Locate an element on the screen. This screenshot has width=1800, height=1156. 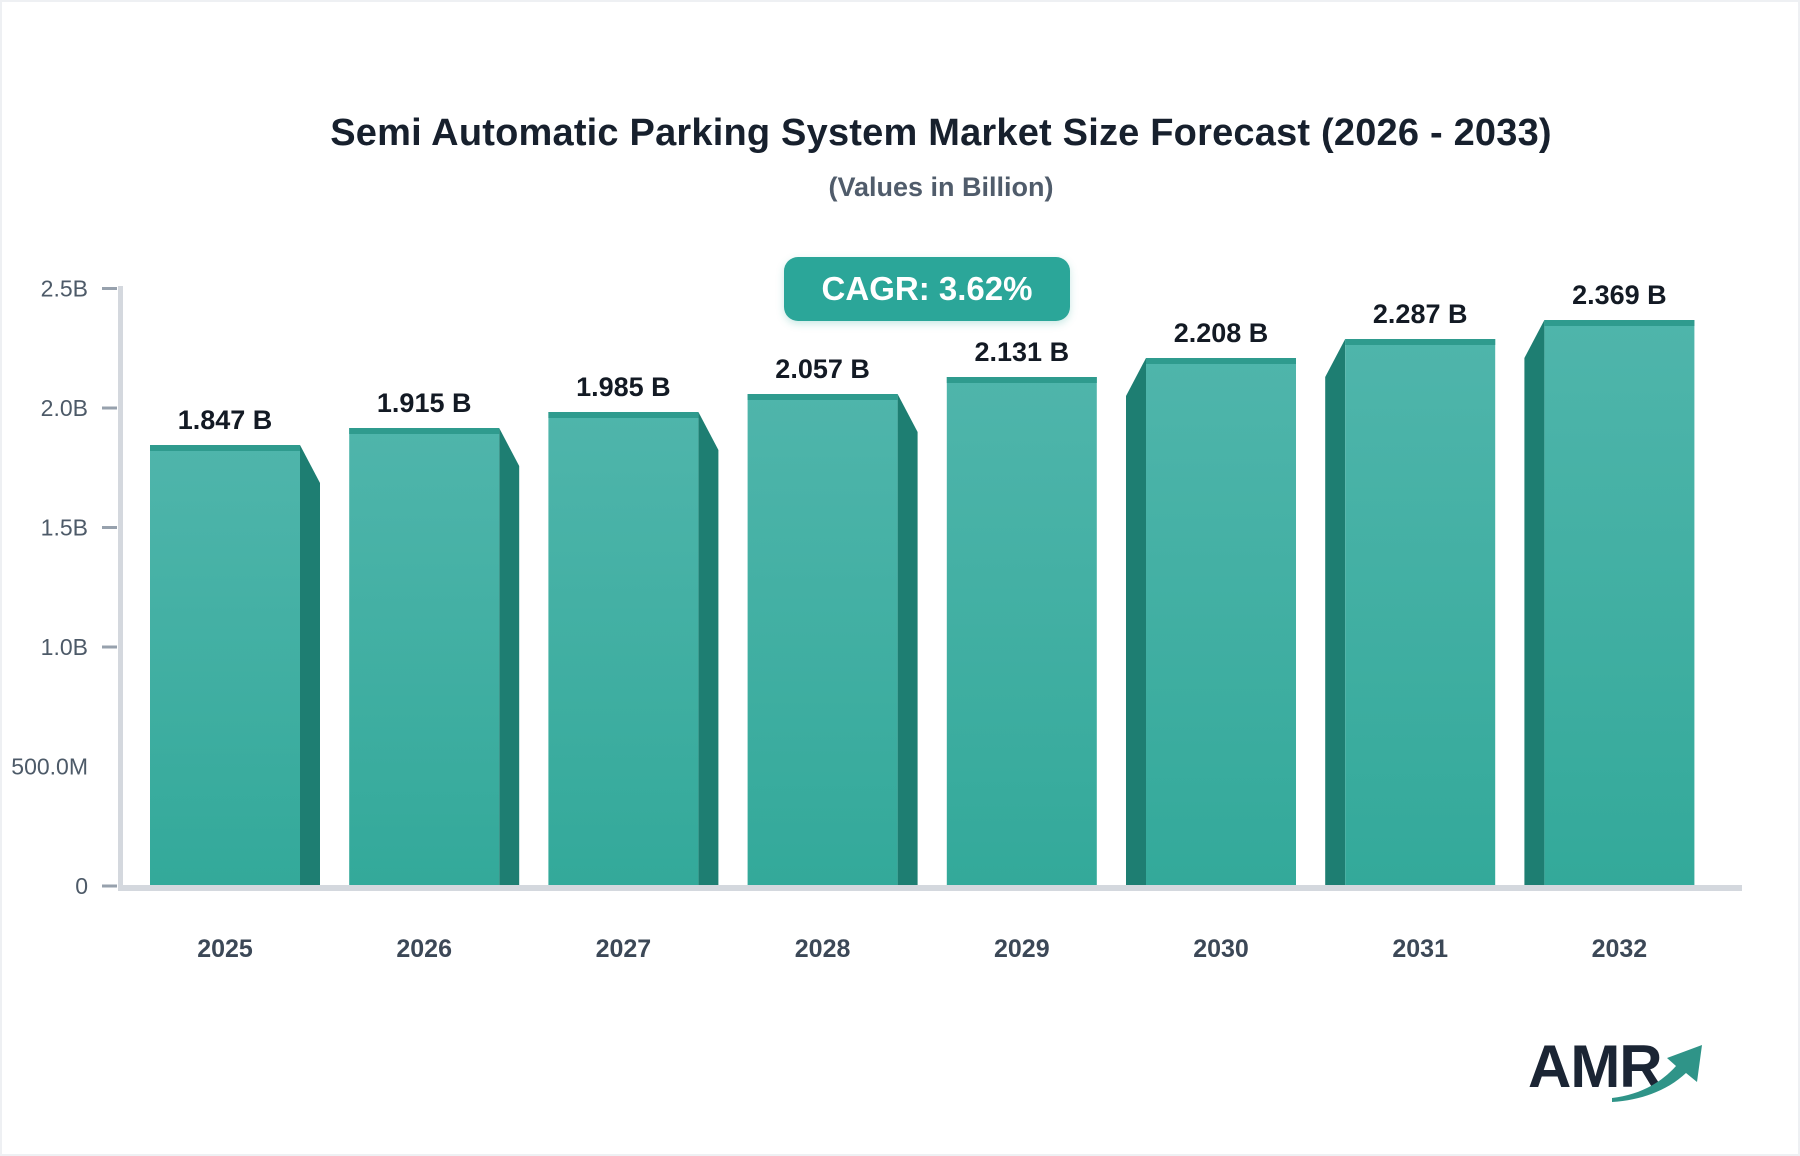
bar-2025 is located at coordinates (235, 665).